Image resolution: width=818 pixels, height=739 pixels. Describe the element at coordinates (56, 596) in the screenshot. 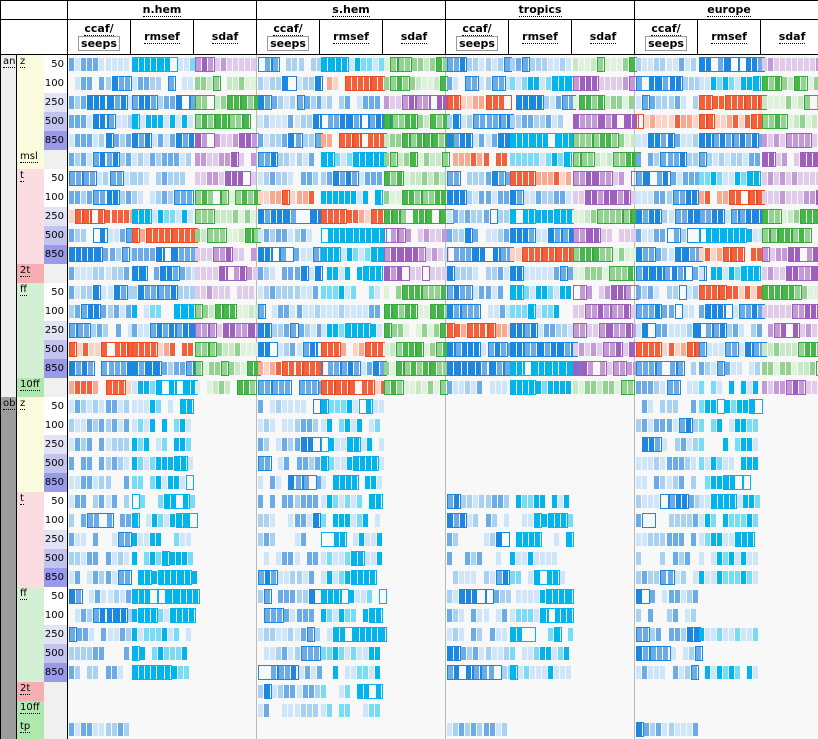

I see `level-label-50: 50` at that location.